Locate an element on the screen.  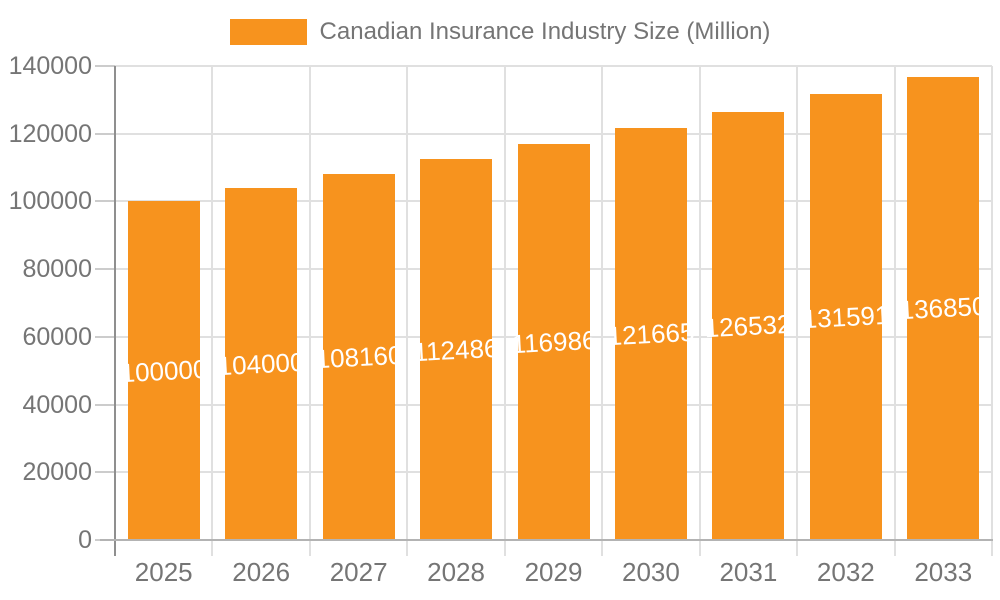
y-axis-label: 120000 is located at coordinates (50, 133).